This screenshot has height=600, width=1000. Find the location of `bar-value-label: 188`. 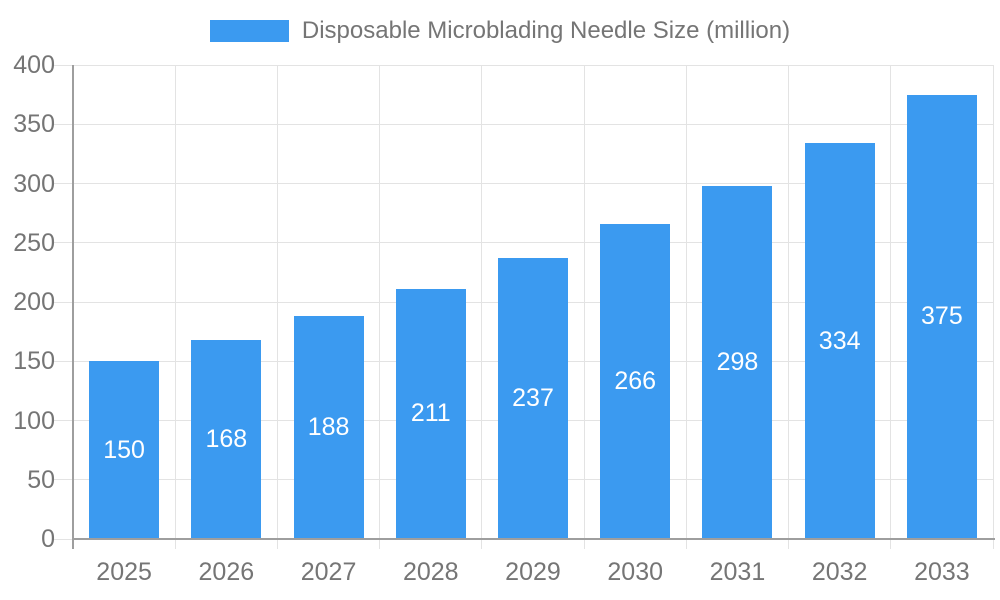

bar-value-label: 188 is located at coordinates (328, 427).